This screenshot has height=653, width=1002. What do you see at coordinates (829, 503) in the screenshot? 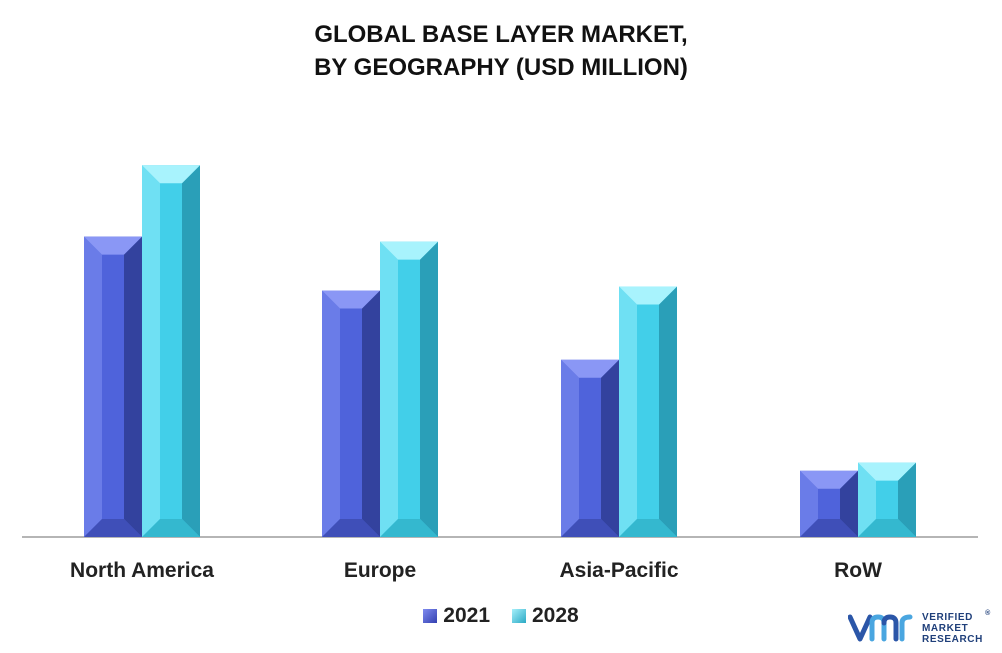
I see `bar-2021-row` at bounding box center [829, 503].